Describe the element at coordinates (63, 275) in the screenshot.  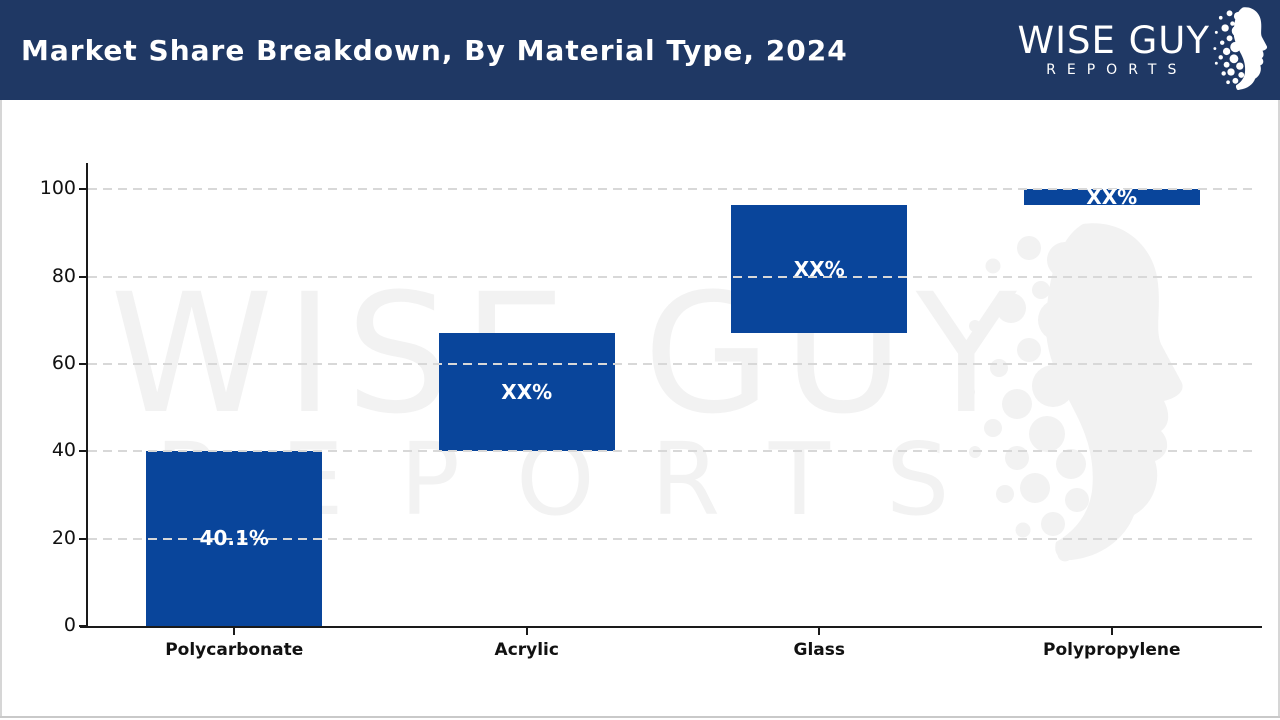
I see `y-tick-label: 80` at that location.